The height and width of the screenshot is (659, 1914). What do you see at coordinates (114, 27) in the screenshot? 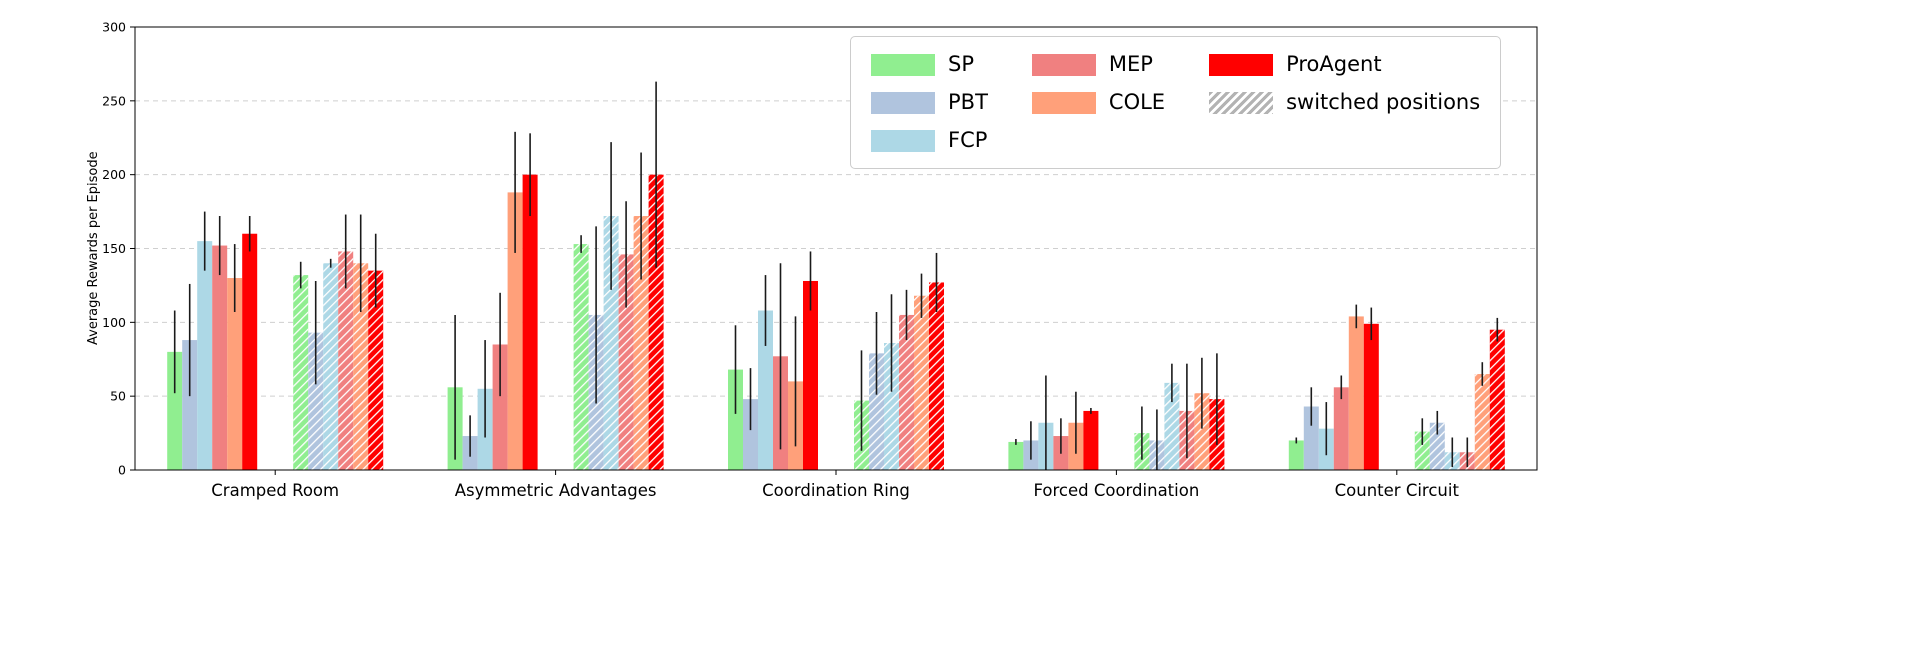
I see `y-tick-label: 300` at bounding box center [114, 27].